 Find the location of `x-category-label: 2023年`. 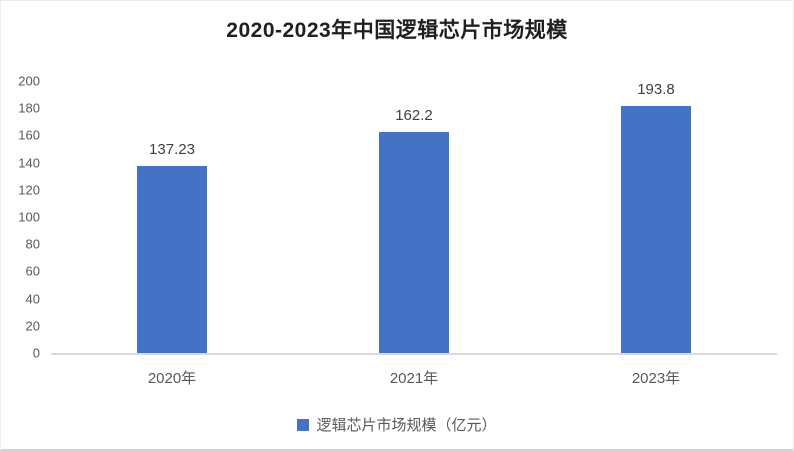

x-category-label: 2023年 is located at coordinates (656, 378).